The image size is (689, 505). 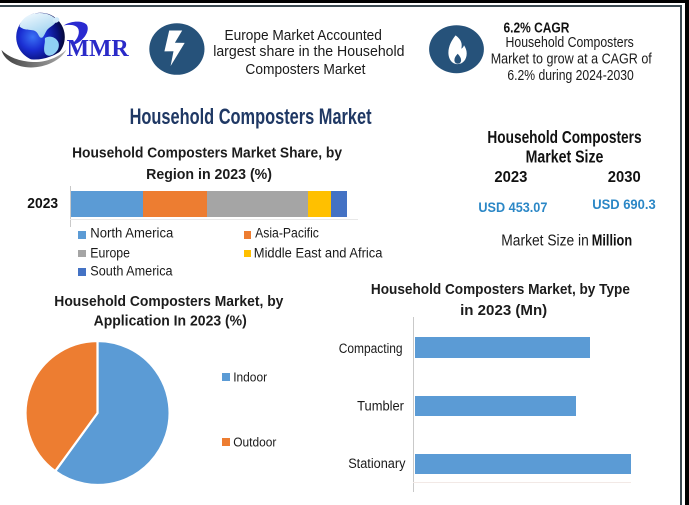 I want to click on svg-text: Composters Market, so click(x=305, y=70).